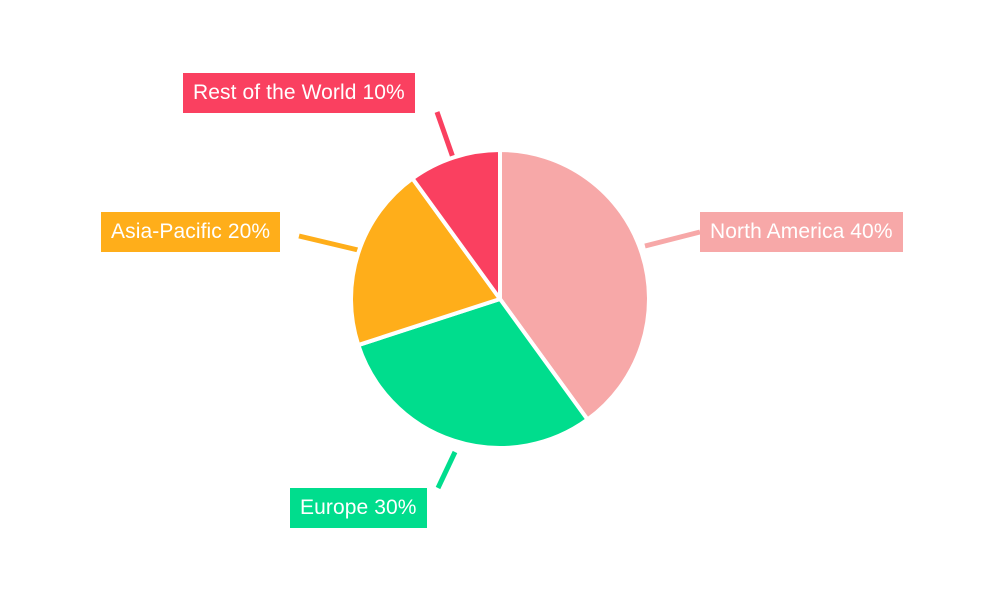 This screenshot has height=600, width=1000. What do you see at coordinates (672, 239) in the screenshot?
I see `leader-line-north-america` at bounding box center [672, 239].